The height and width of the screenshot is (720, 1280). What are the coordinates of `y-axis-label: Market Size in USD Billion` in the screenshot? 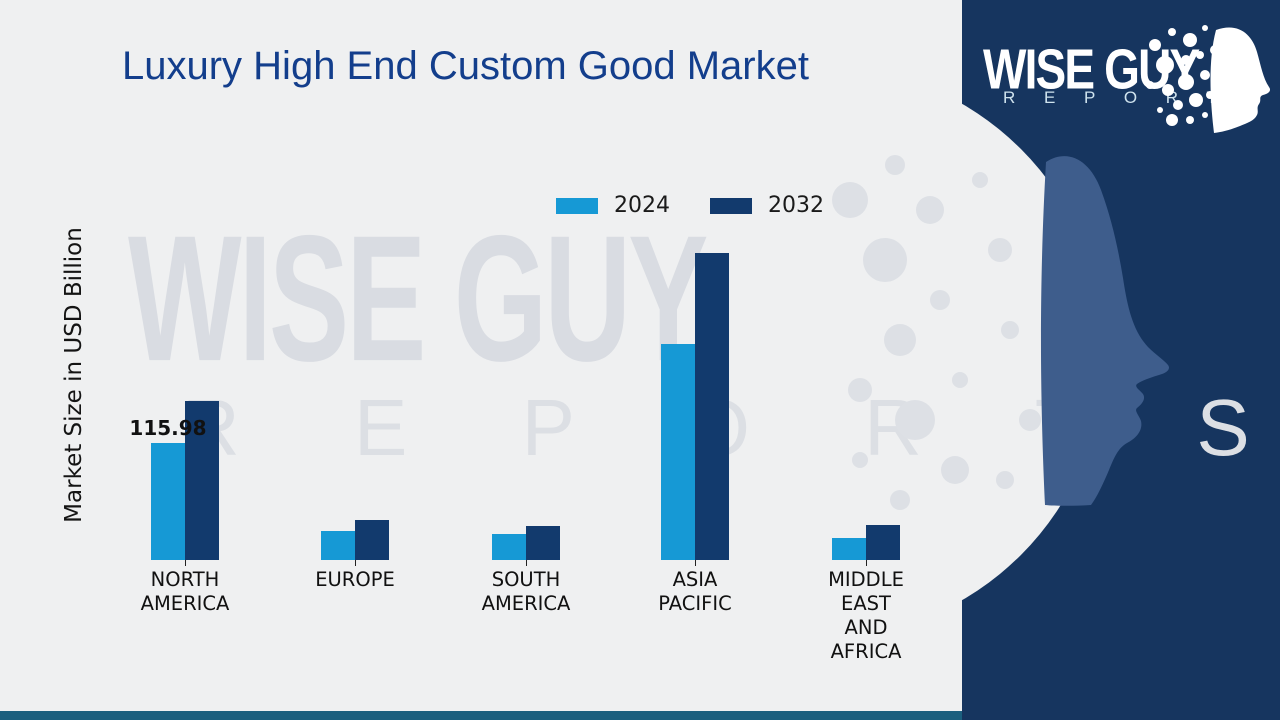 It's located at (74, 375).